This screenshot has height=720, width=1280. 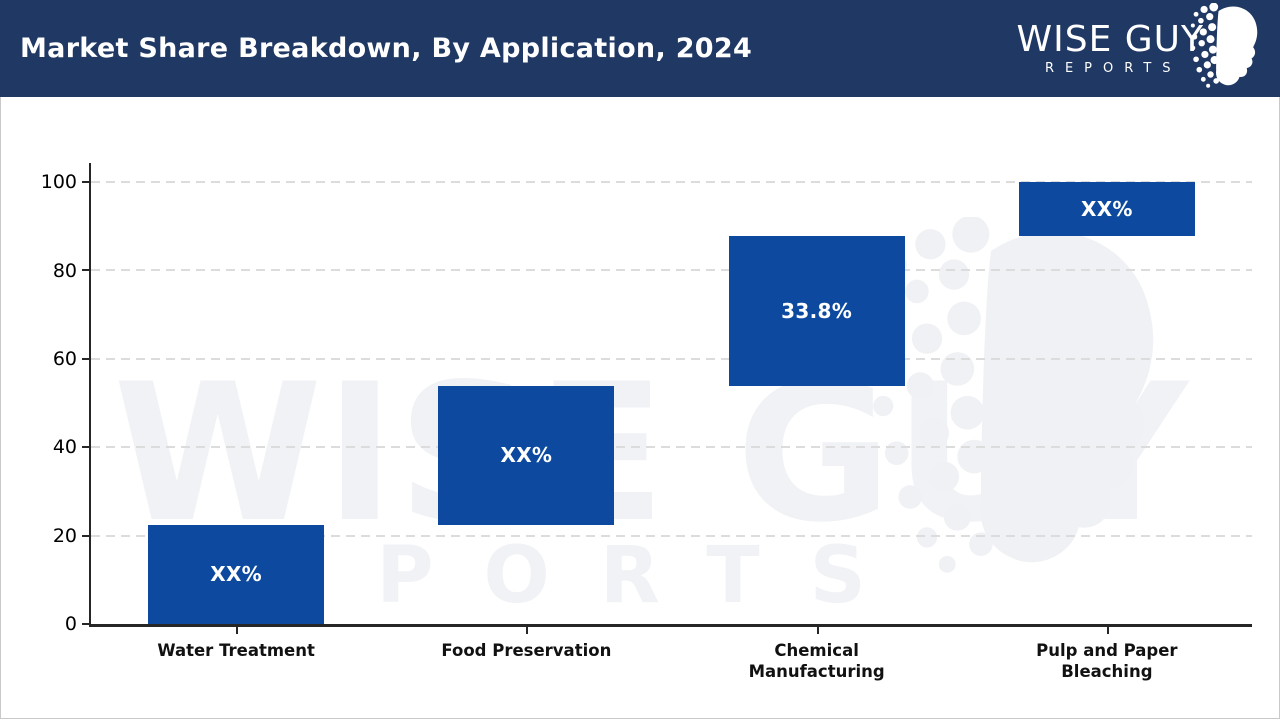 What do you see at coordinates (64, 447) in the screenshot?
I see `y-tick-label-40: 40` at bounding box center [64, 447].